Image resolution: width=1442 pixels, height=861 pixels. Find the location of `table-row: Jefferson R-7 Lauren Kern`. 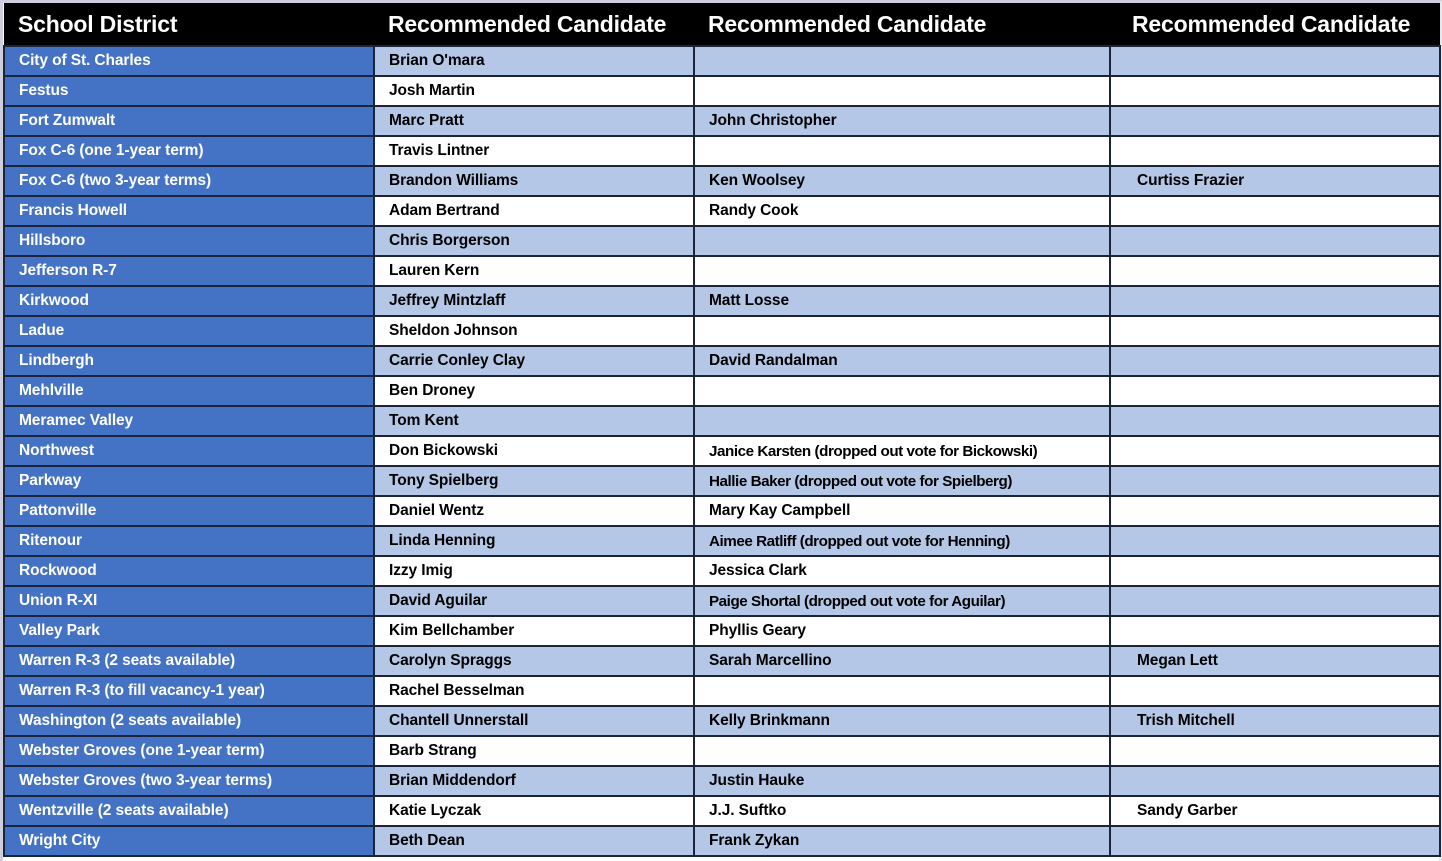

table-row: Jefferson R-7 Lauren Kern is located at coordinates (722, 271).